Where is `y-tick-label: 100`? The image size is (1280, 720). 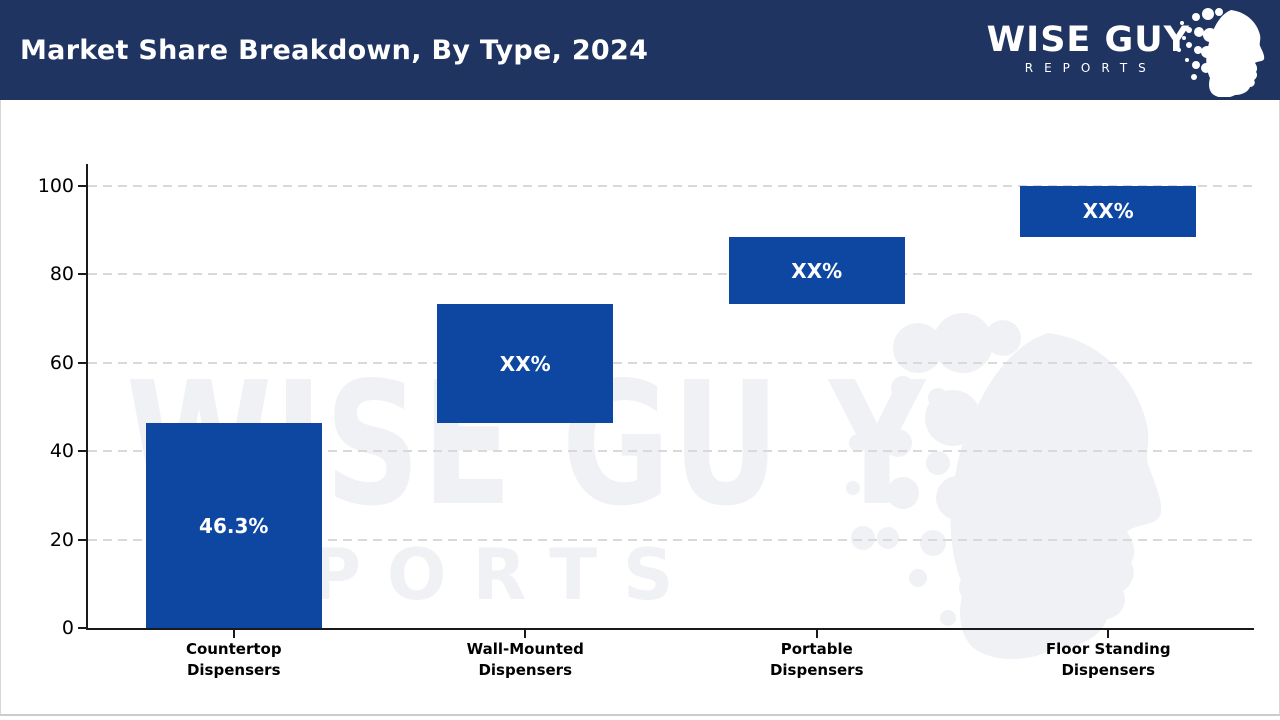 y-tick-label: 100 is located at coordinates (55, 186).